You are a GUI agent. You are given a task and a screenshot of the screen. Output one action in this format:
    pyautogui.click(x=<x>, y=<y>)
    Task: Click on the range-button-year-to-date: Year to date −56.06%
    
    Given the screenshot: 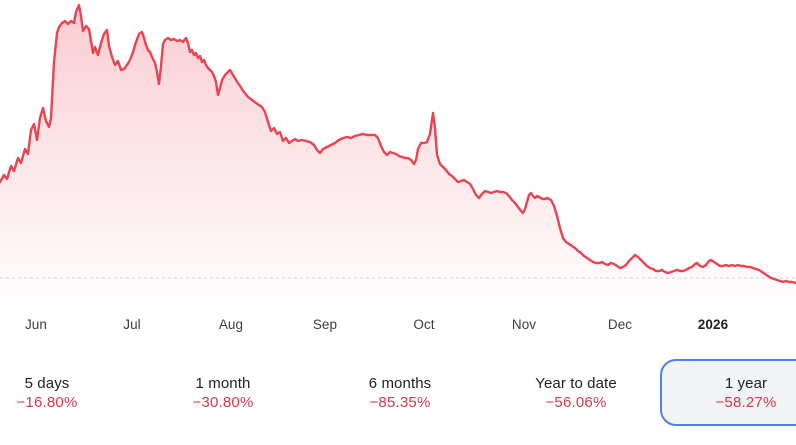 What is the action you would take?
    pyautogui.click(x=576, y=392)
    